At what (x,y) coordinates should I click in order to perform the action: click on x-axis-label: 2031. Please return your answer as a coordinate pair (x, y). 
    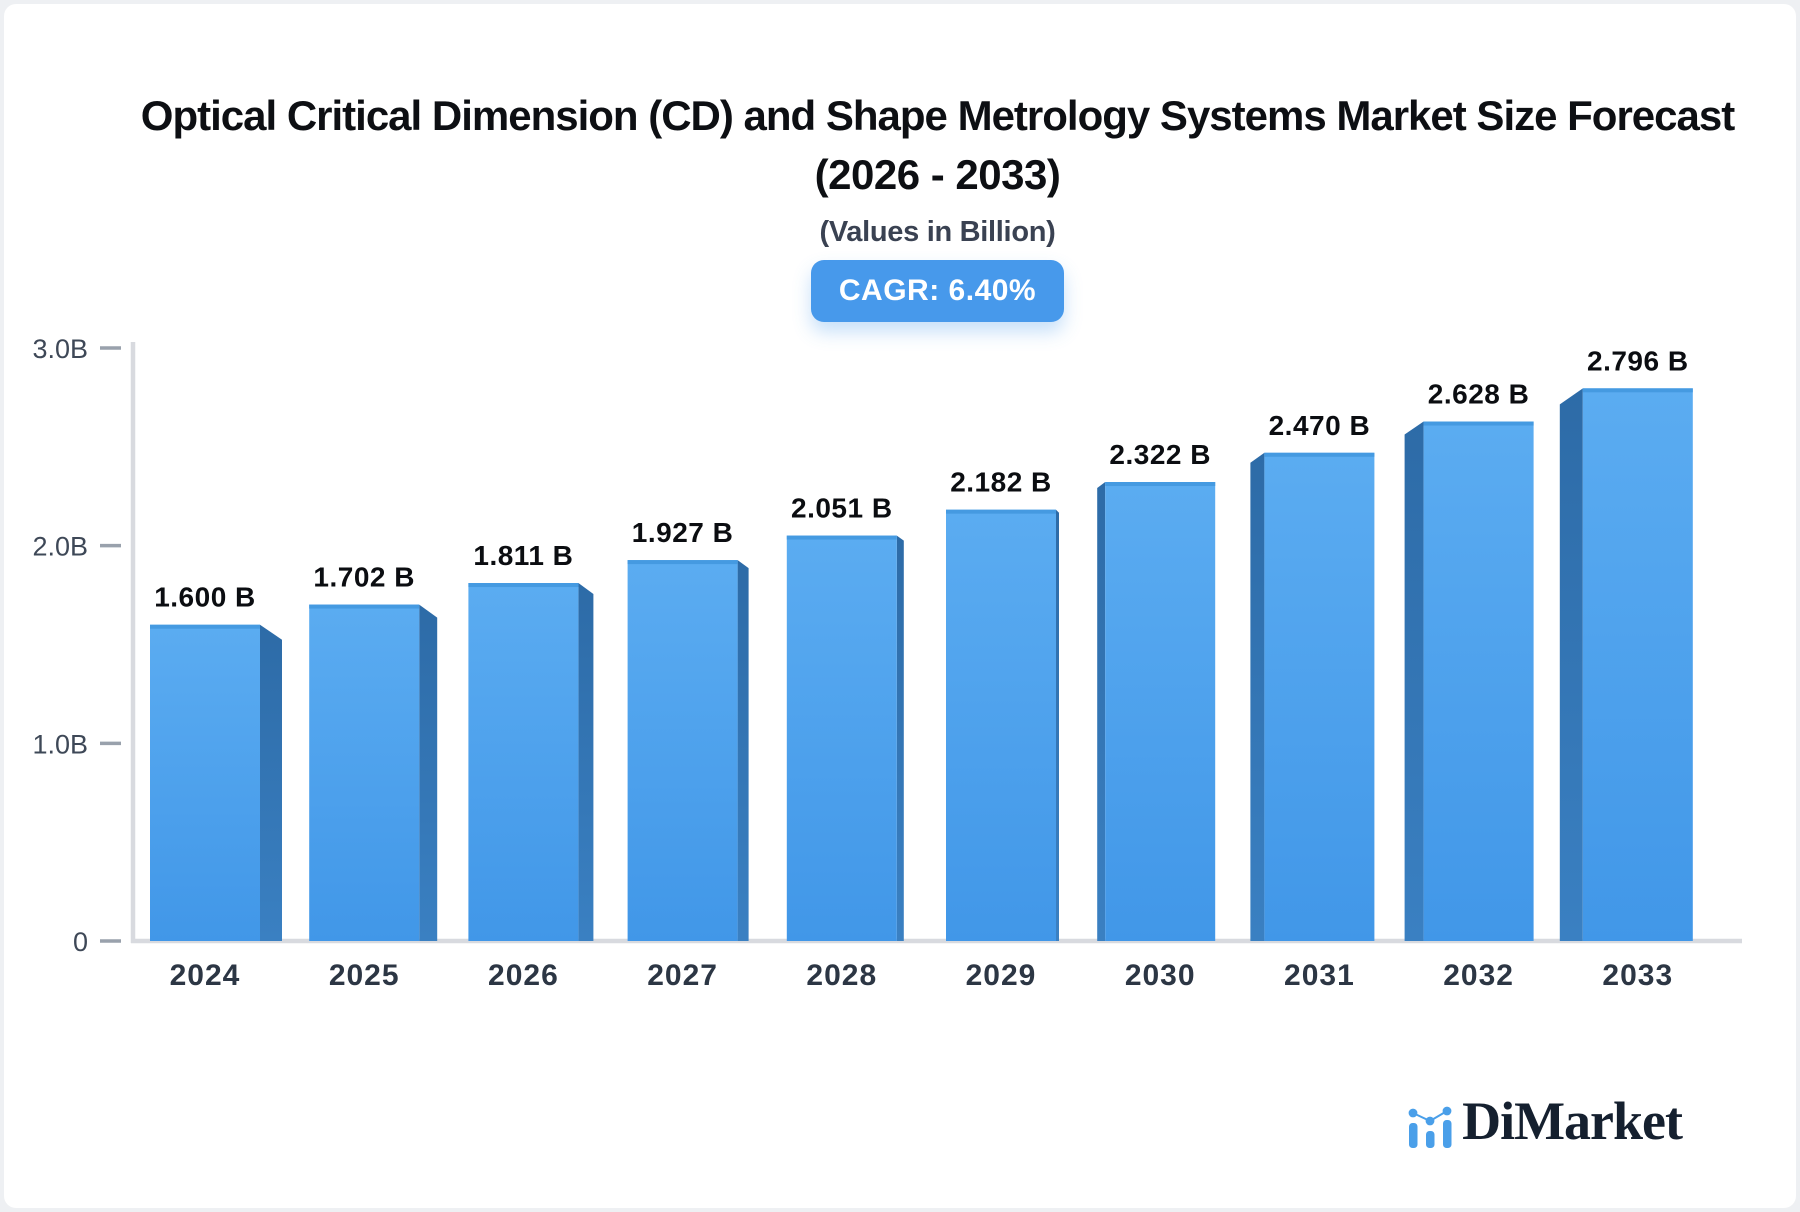
    Looking at the image, I should click on (1319, 975).